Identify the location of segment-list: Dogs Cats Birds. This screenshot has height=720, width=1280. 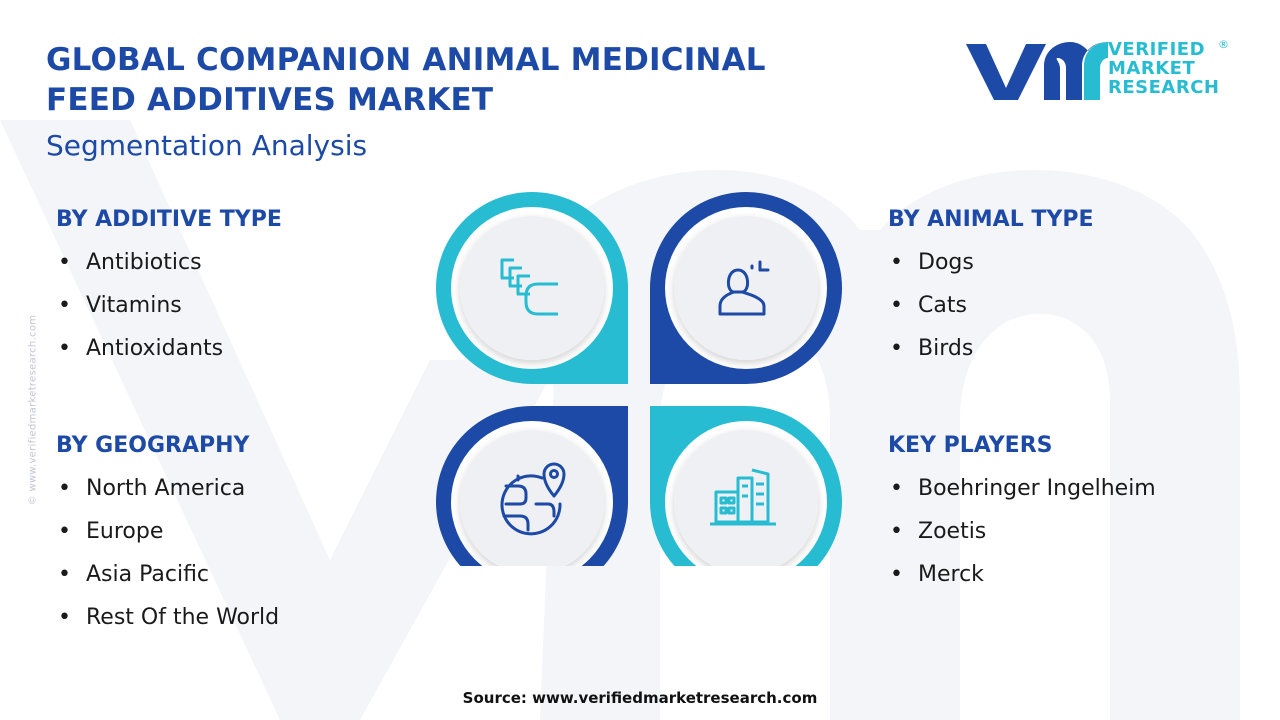
(990, 306).